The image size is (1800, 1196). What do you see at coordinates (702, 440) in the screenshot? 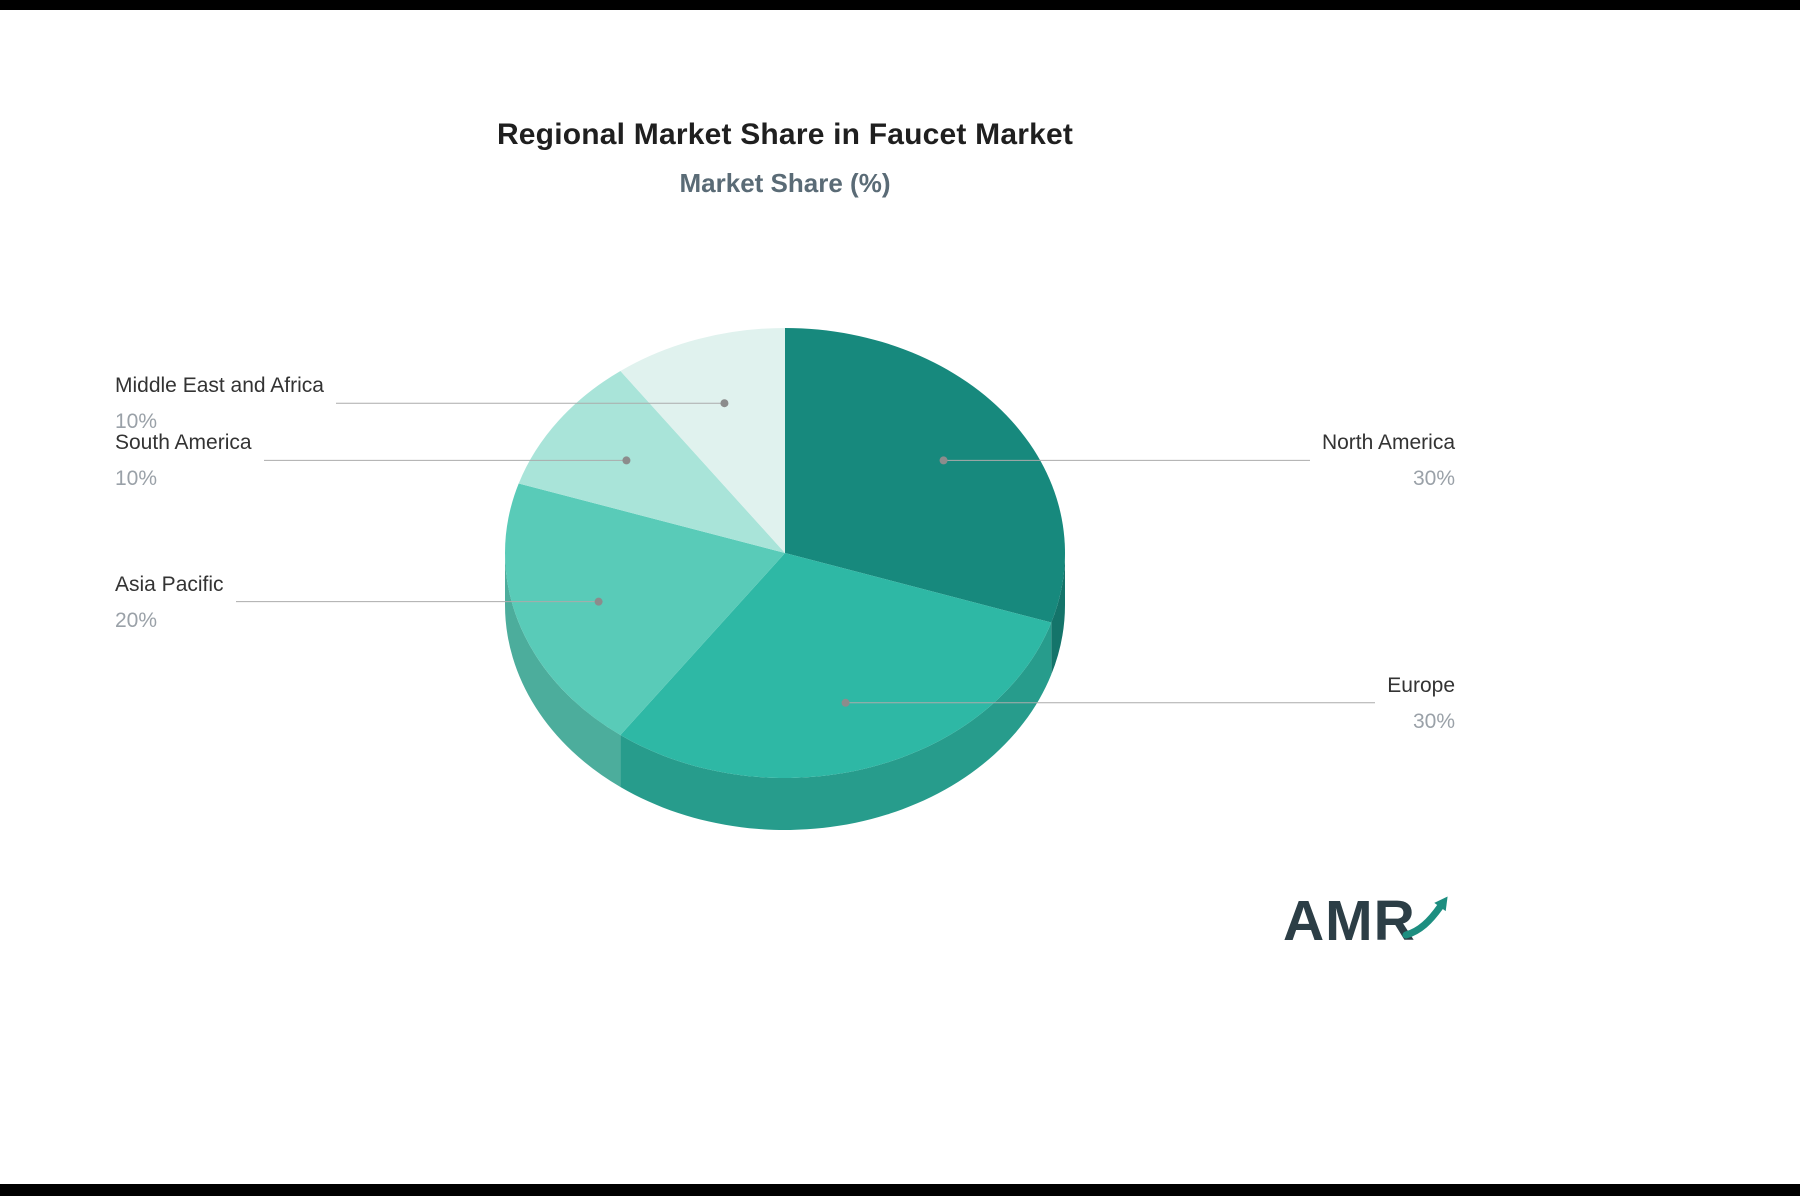
I see `pie-slice-middle-east-and-africa` at bounding box center [702, 440].